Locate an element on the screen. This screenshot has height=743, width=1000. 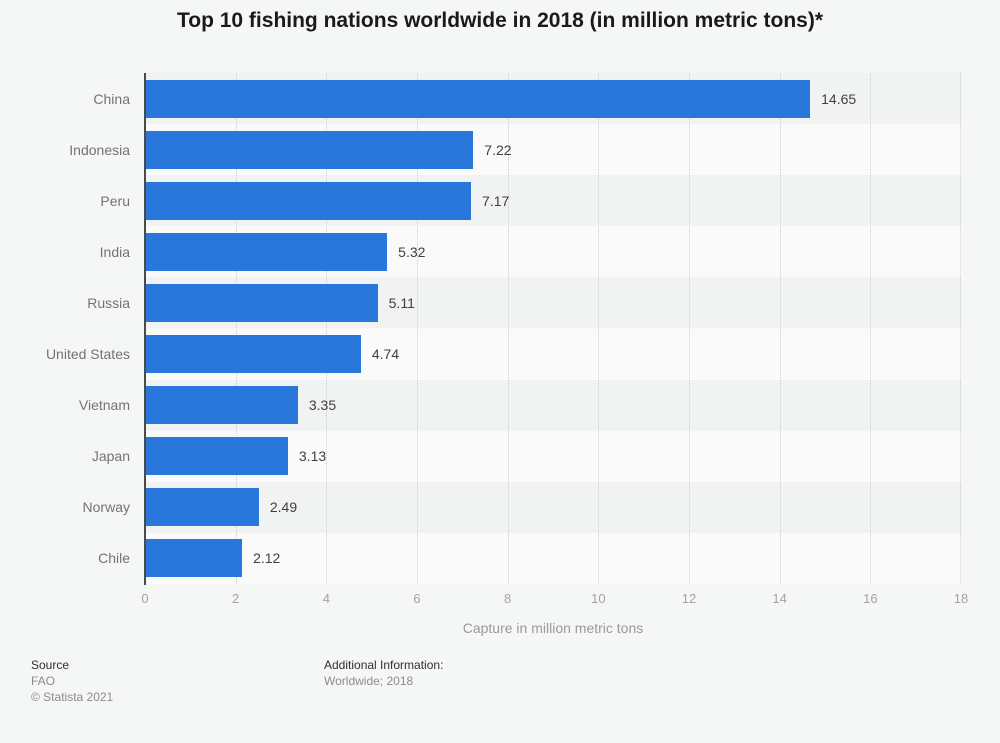
category-label: United States is located at coordinates (87, 354).